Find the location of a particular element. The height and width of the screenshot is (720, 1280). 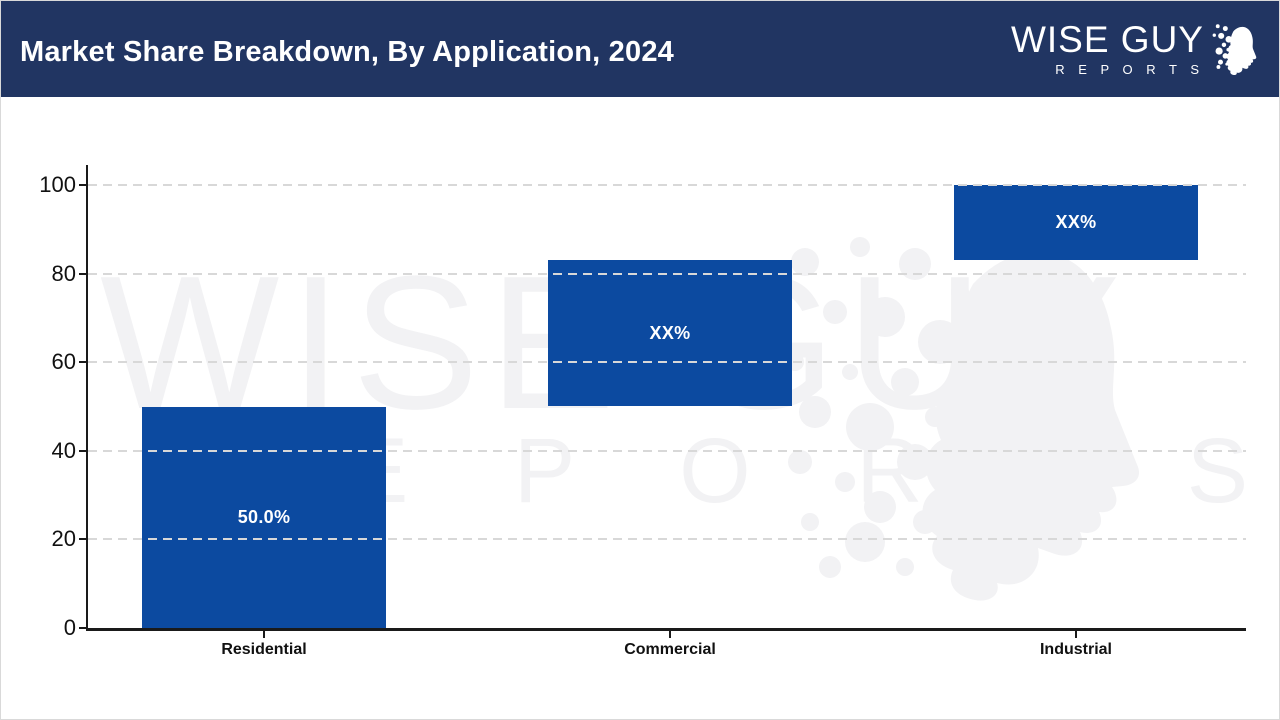

watermark-face-icon is located at coordinates (963, 419).